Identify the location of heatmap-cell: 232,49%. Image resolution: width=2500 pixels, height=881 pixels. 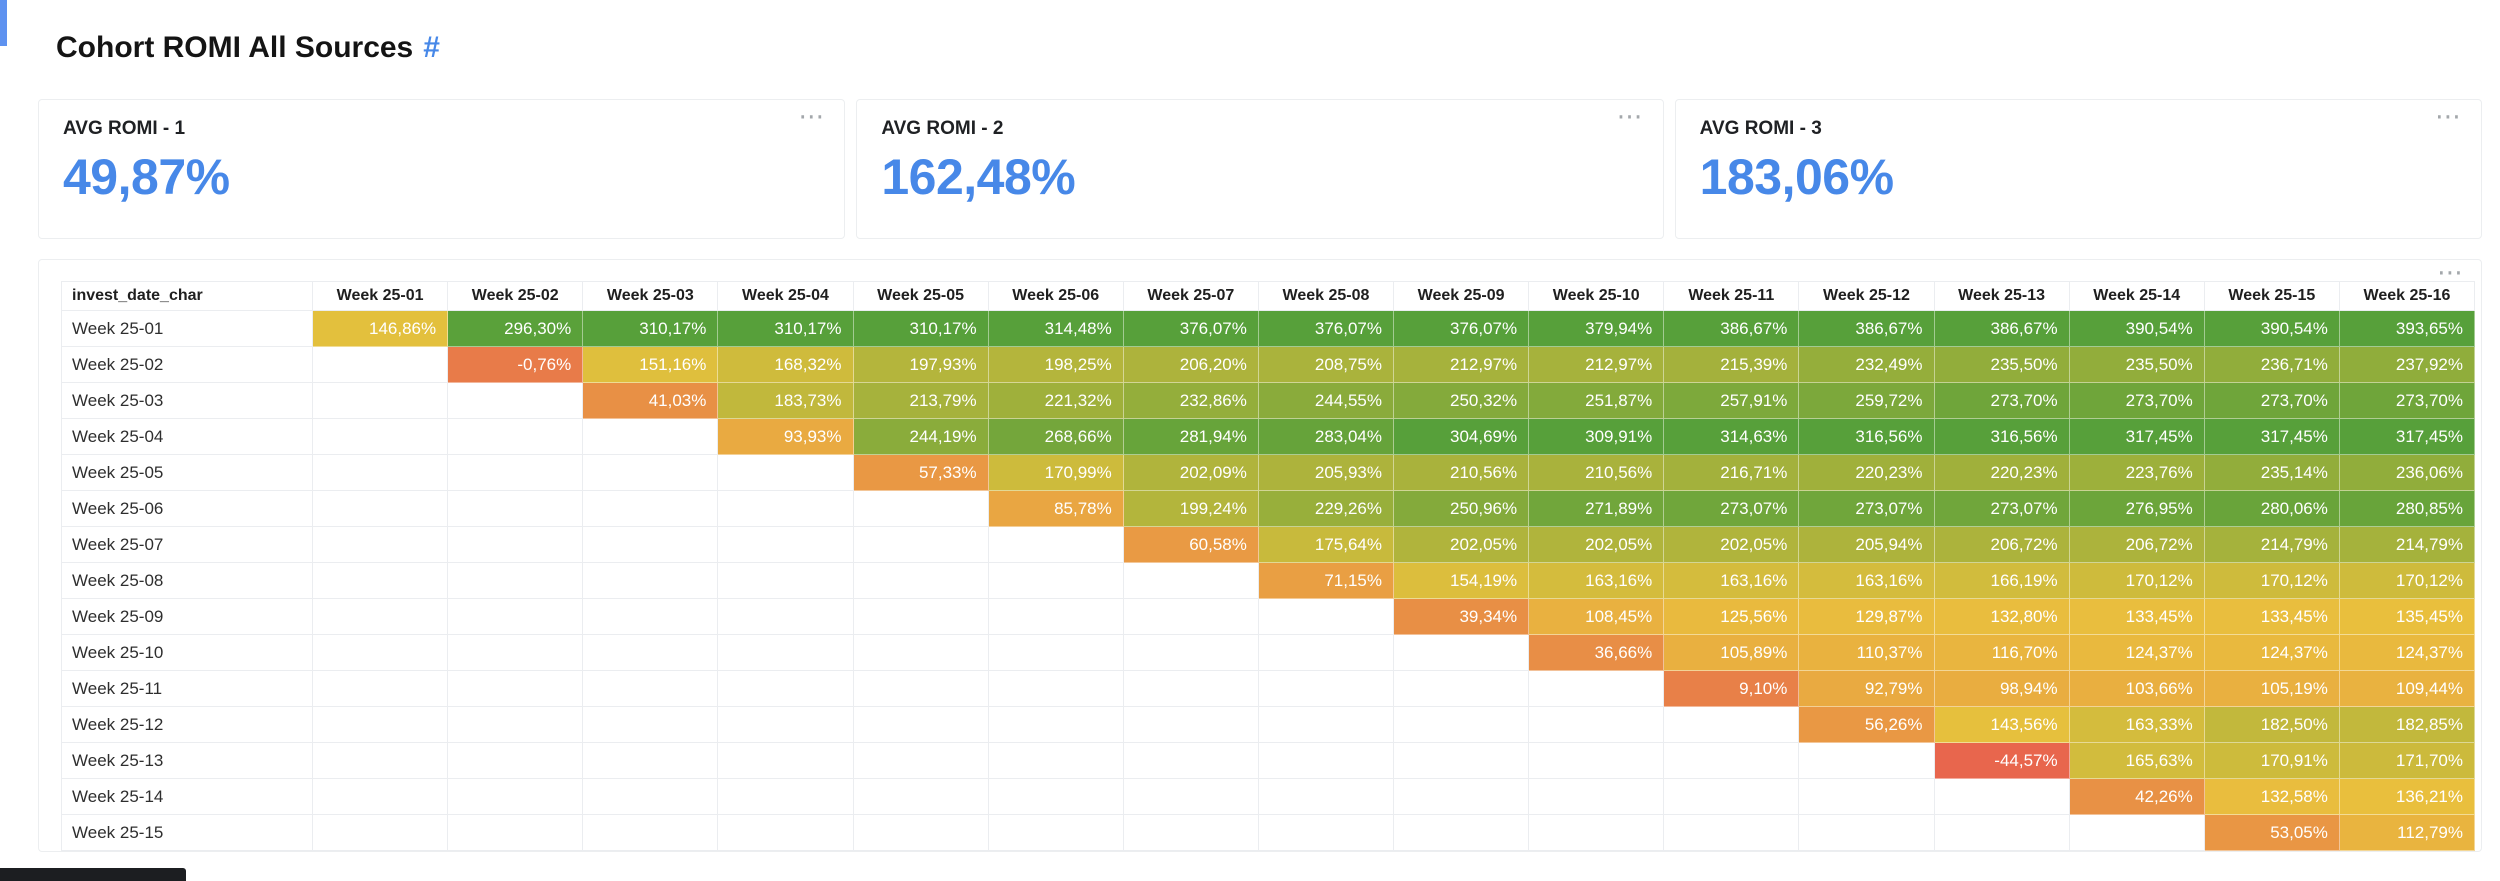
(1867, 365).